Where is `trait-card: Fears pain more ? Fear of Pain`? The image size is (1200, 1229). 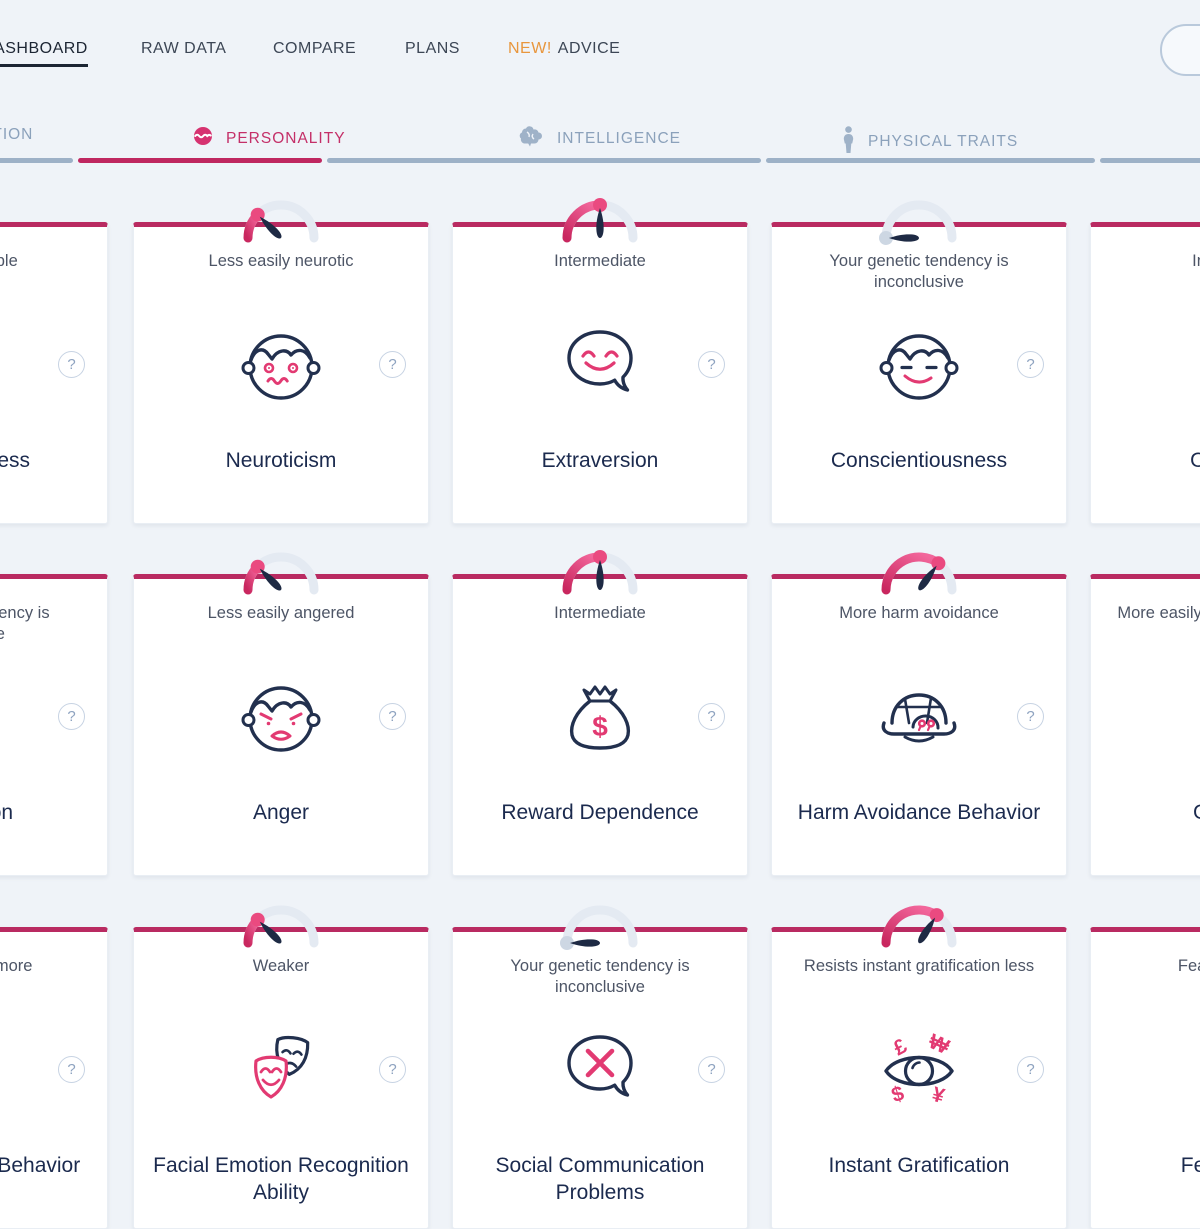
trait-card: Fears pain more ? Fear of Pain is located at coordinates (1145, 1078).